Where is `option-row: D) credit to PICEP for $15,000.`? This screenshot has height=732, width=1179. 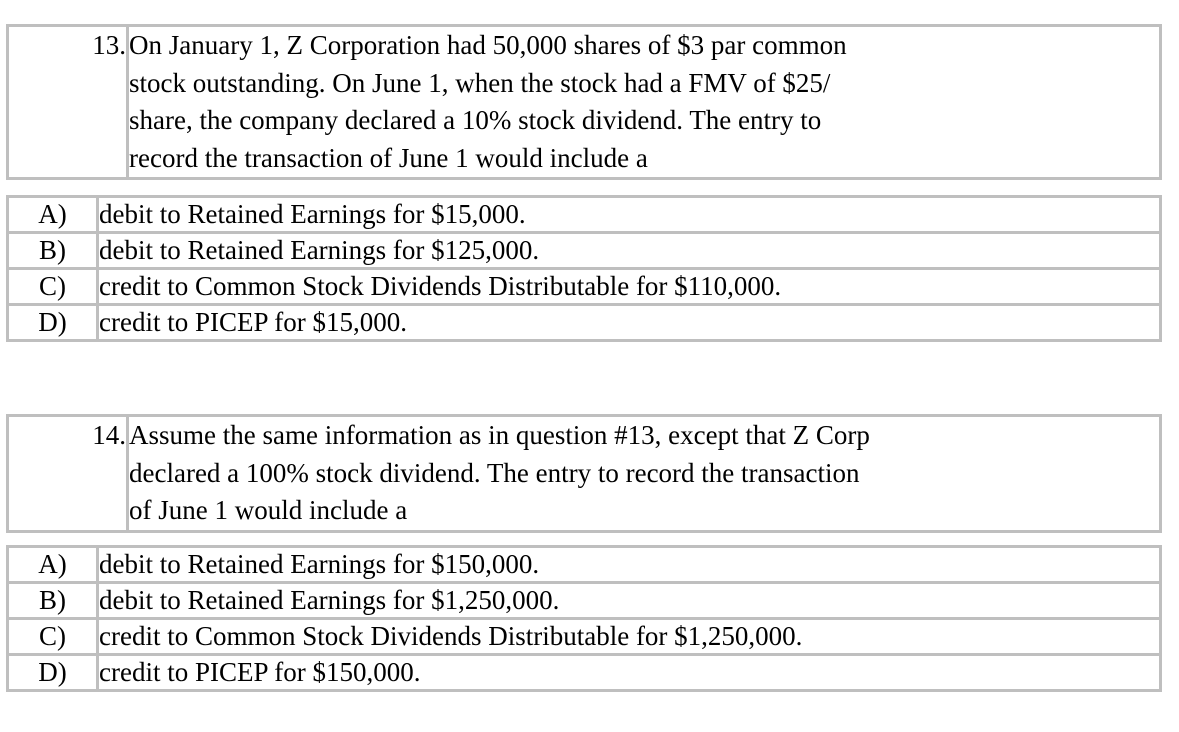 option-row: D) credit to PICEP for $15,000. is located at coordinates (584, 322).